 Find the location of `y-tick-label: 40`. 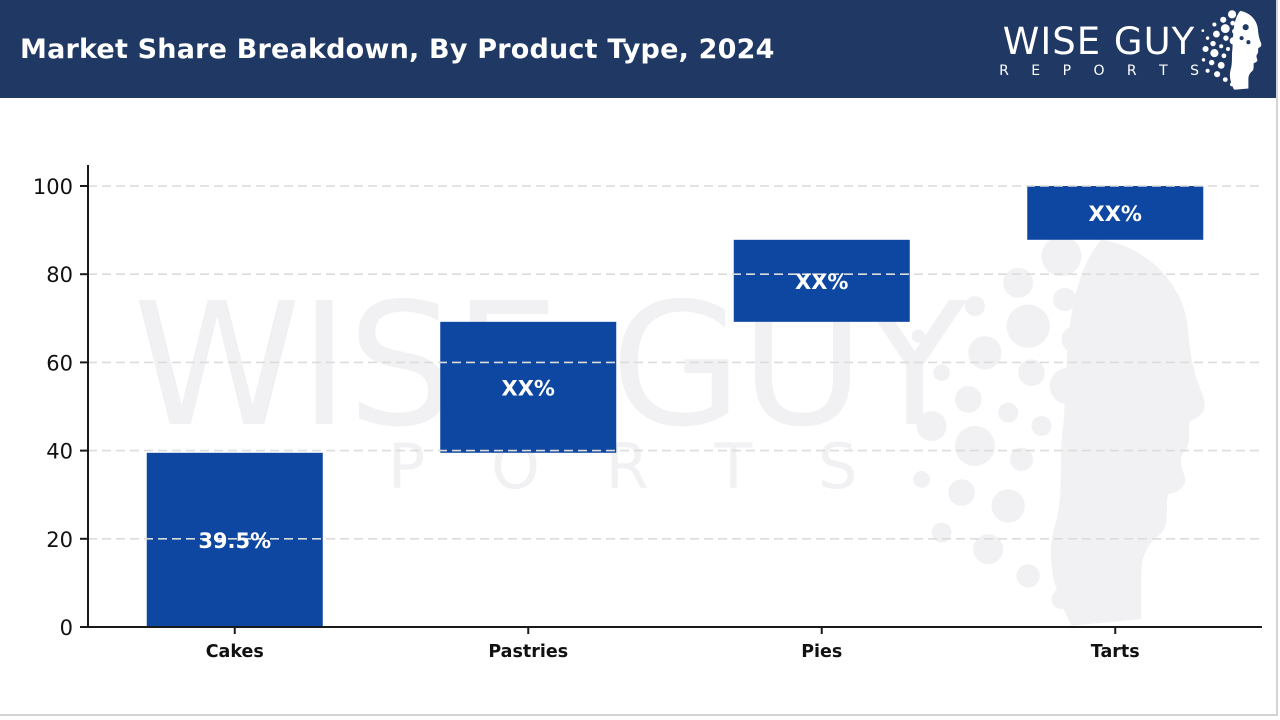

y-tick-label: 40 is located at coordinates (59, 452).